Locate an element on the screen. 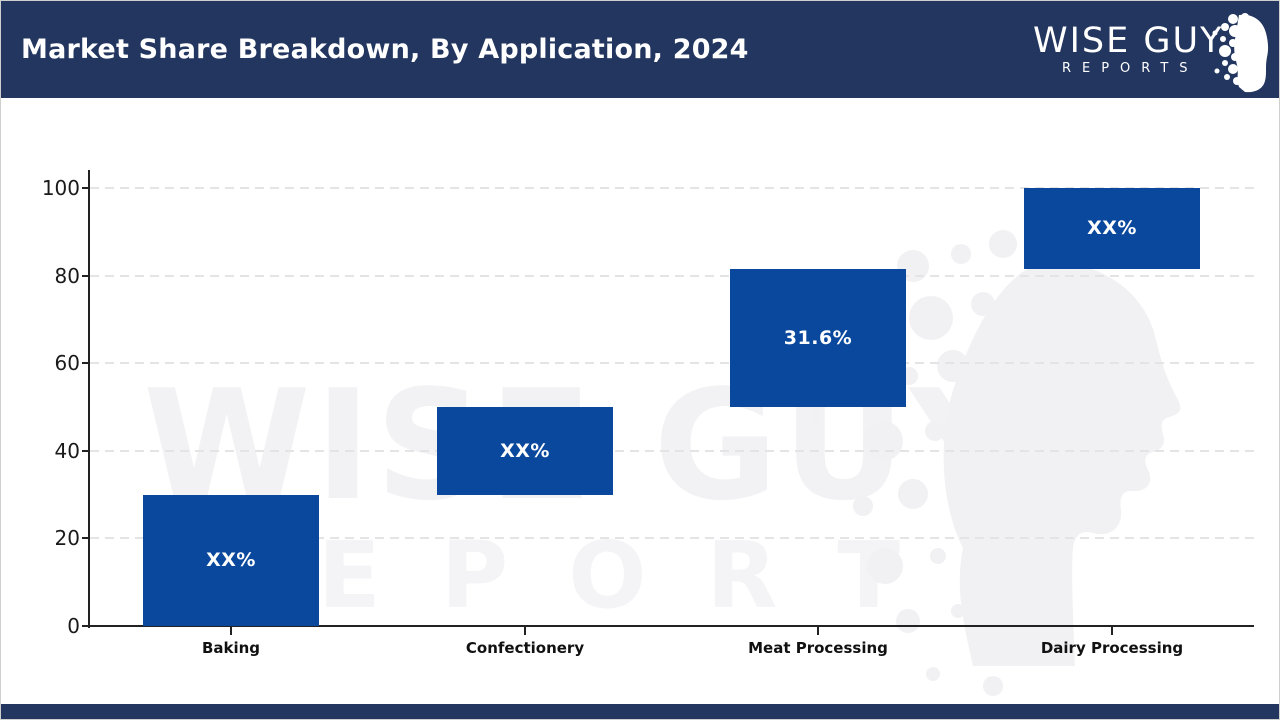 This screenshot has height=720, width=1280. y-tick-label: 80 is located at coordinates (67, 275).